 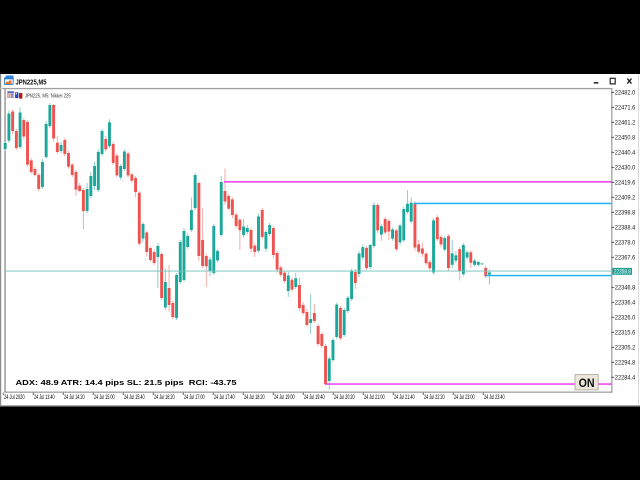 What do you see at coordinates (314, 397) in the screenshot?
I see `svg-text: 24 Jul 19:40` at bounding box center [314, 397].